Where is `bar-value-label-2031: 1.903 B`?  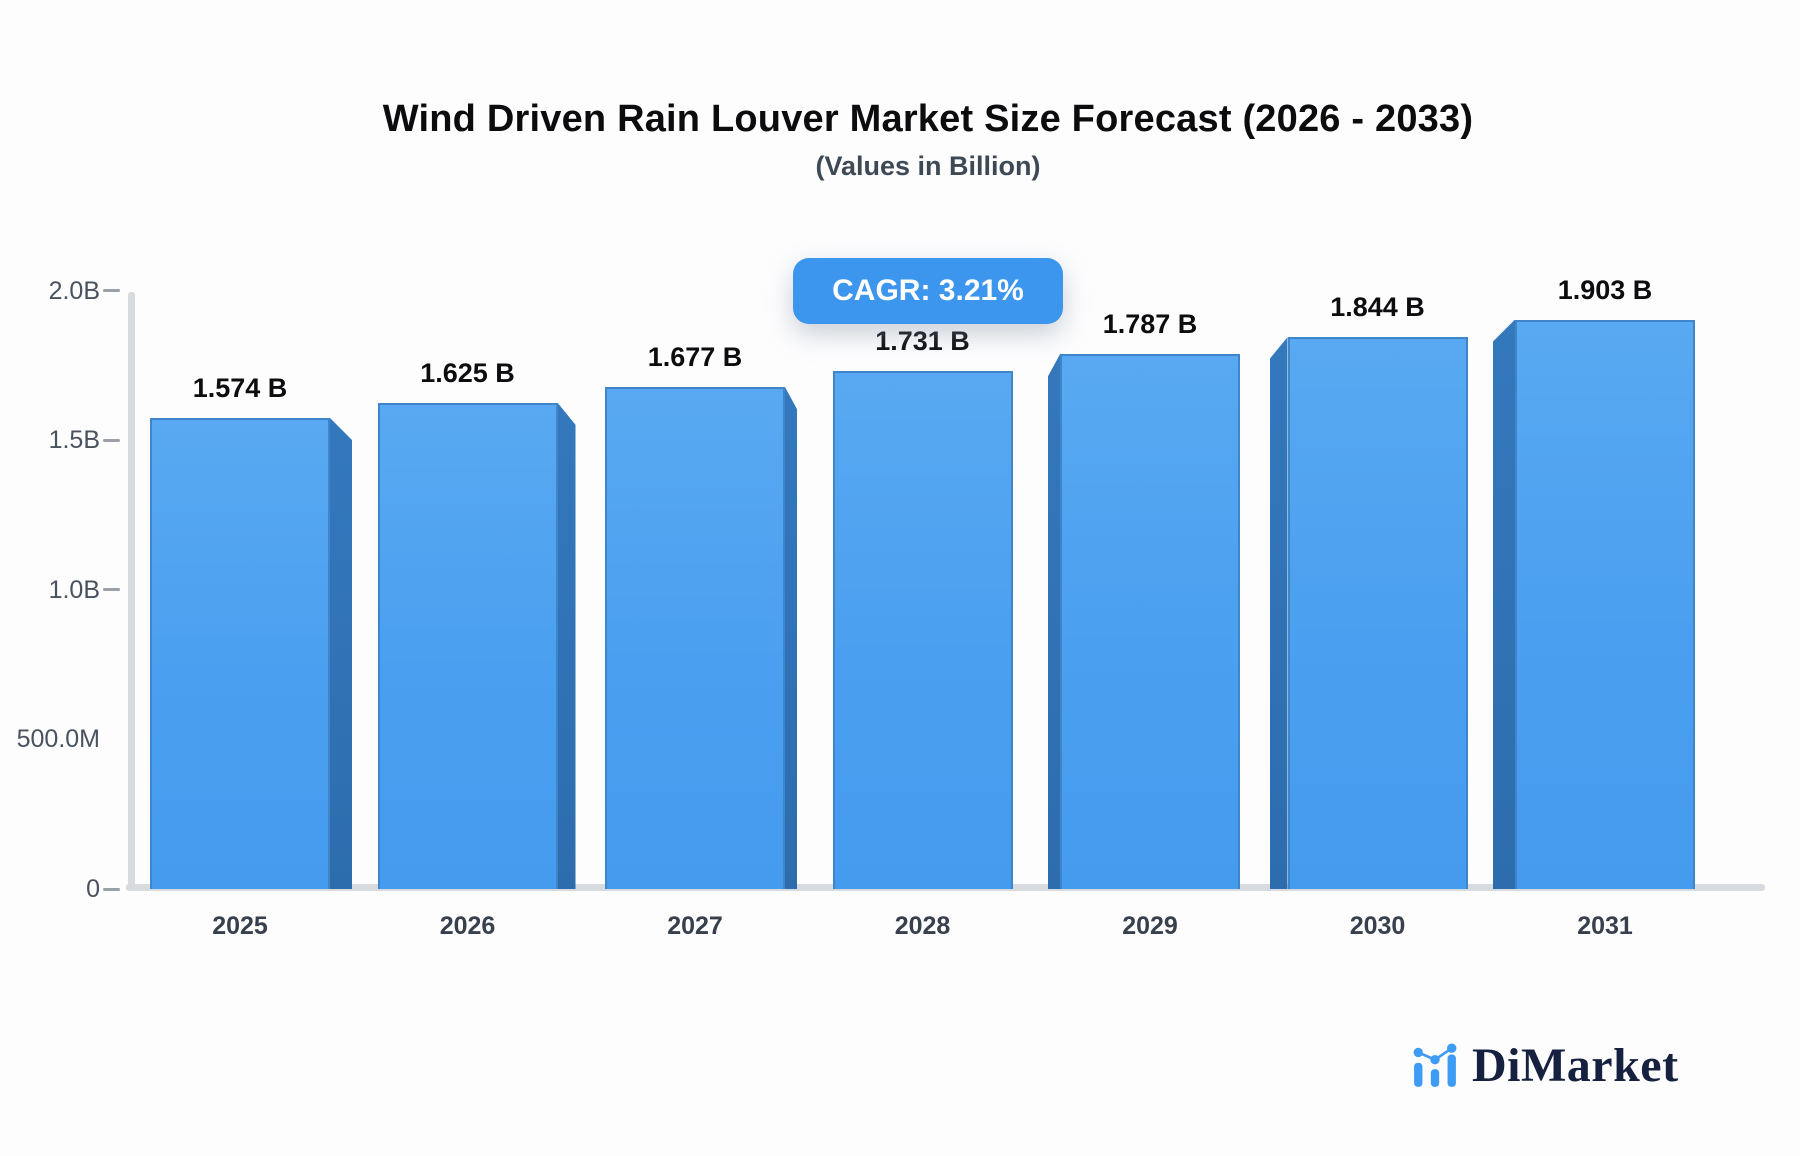
bar-value-label-2031: 1.903 B is located at coordinates (1605, 289).